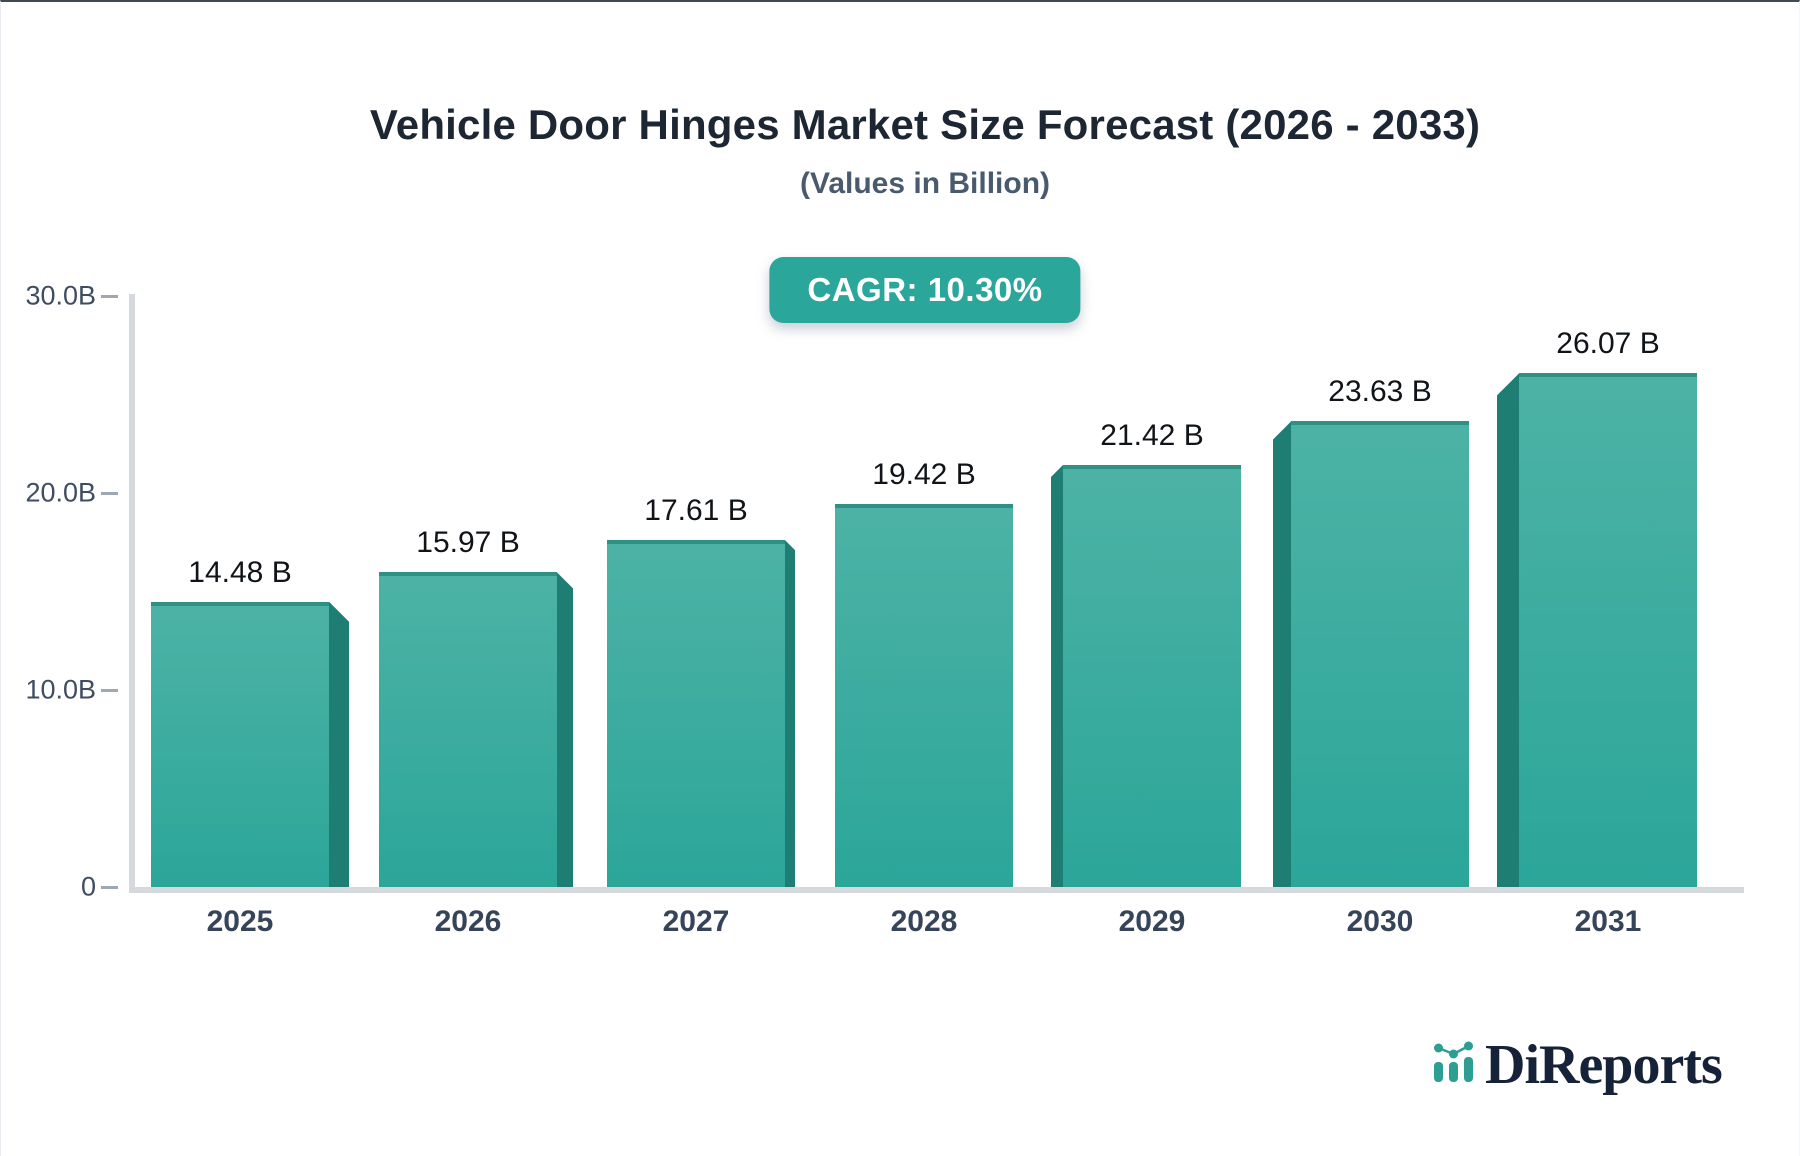 The height and width of the screenshot is (1156, 1800). Describe the element at coordinates (1152, 436) in the screenshot. I see `bar-value-label: 21.42 B` at that location.